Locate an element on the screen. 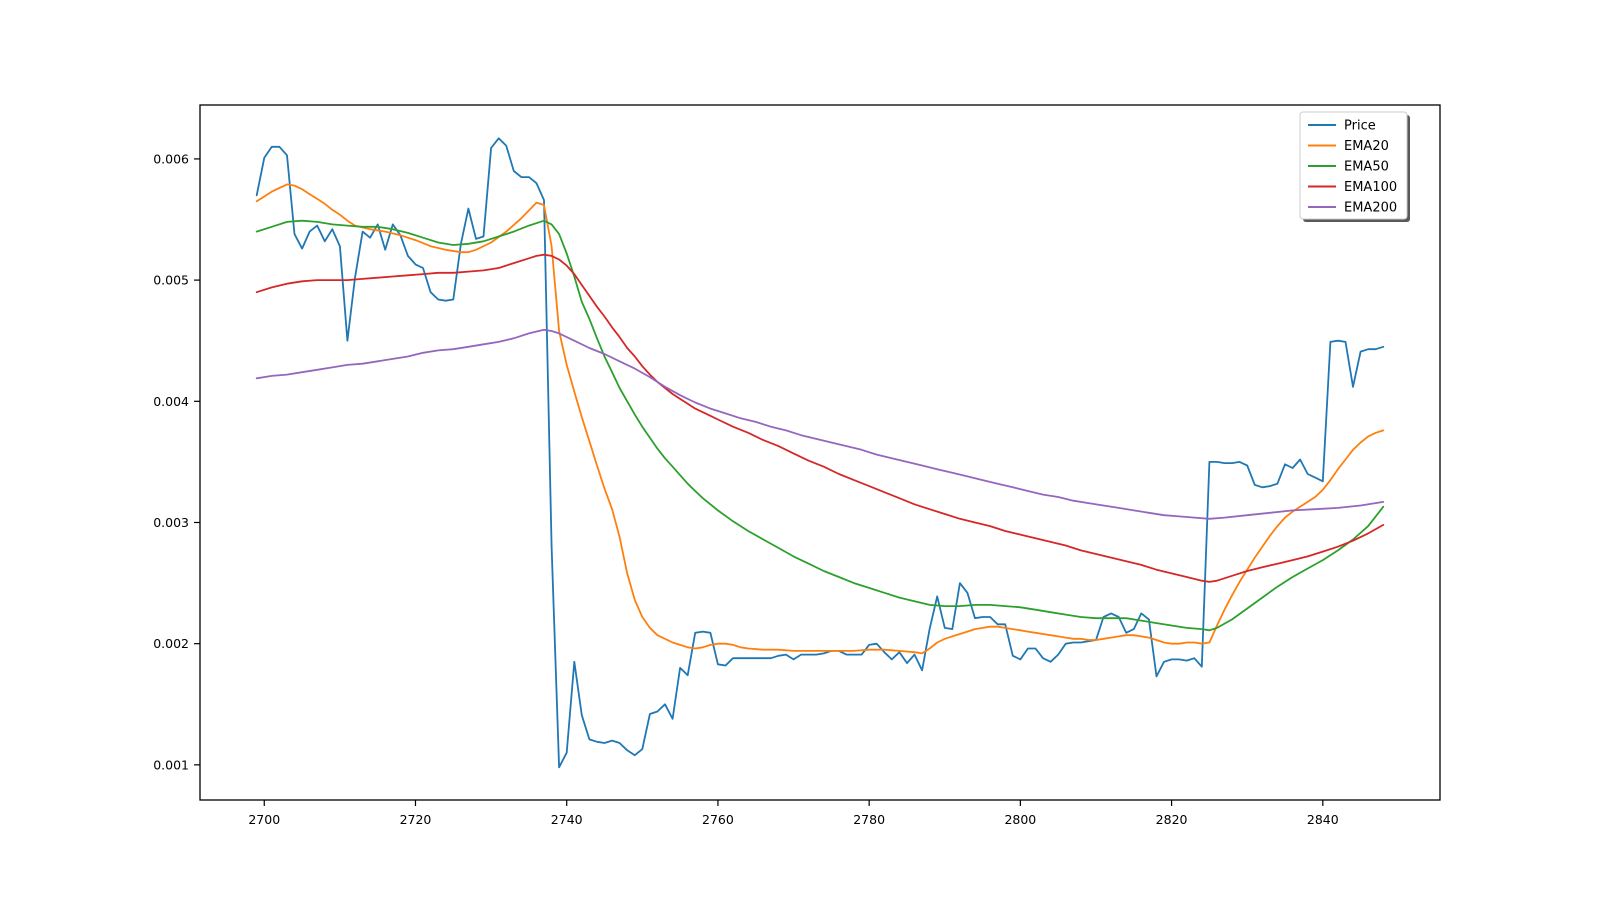 The image size is (1600, 900). x-axis-tick-label: 2820 is located at coordinates (1172, 819).